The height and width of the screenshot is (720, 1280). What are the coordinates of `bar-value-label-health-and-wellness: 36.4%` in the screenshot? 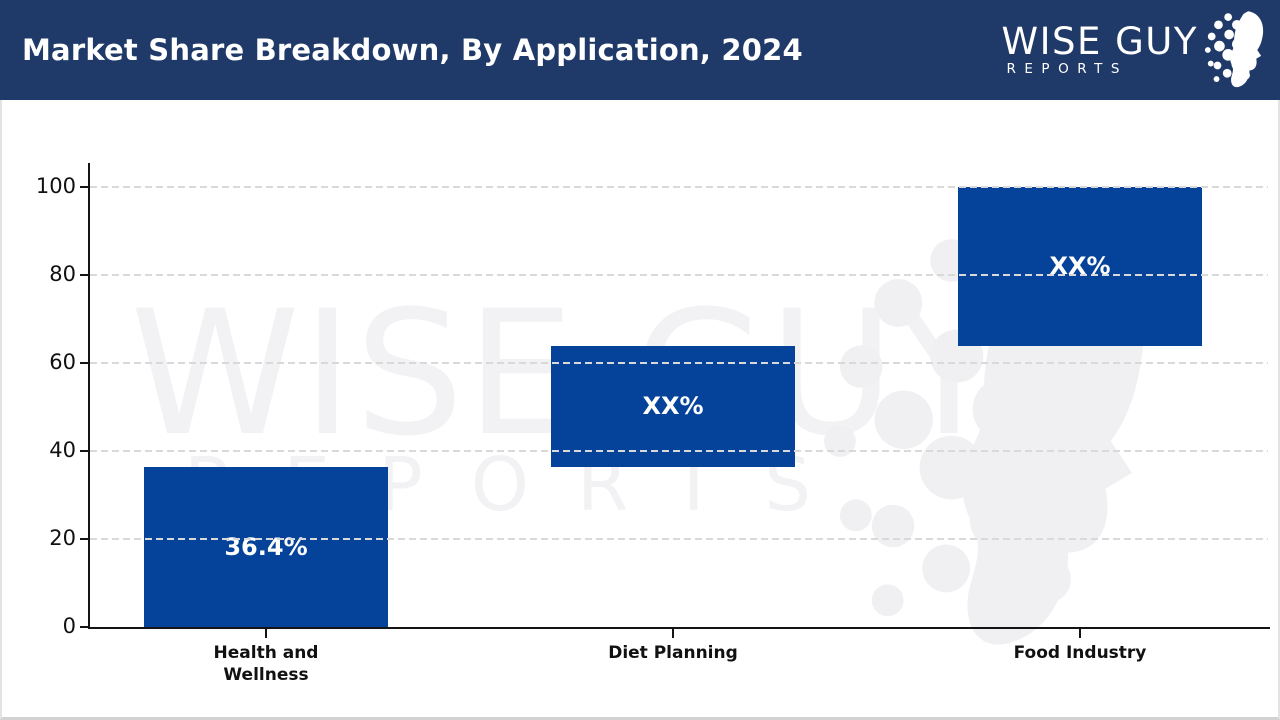 It's located at (266, 546).